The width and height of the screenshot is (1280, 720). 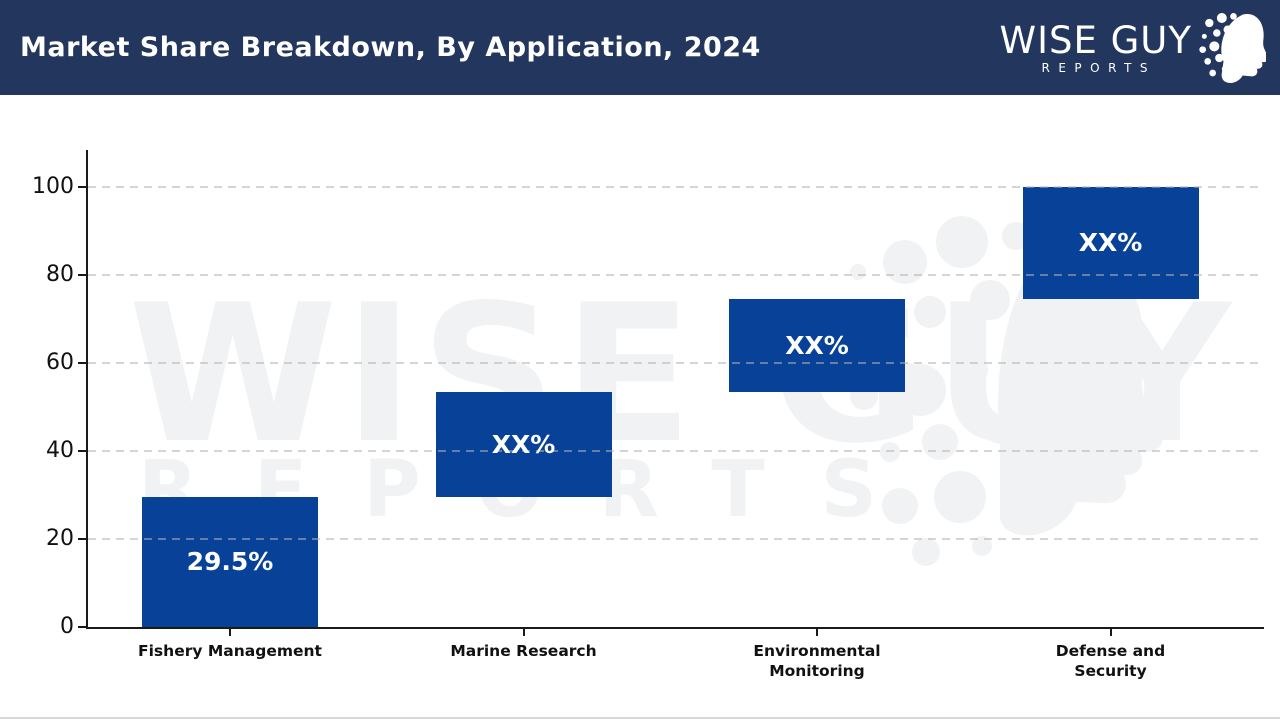 I want to click on x-category-label: Environmental Monitoring, so click(x=817, y=661).